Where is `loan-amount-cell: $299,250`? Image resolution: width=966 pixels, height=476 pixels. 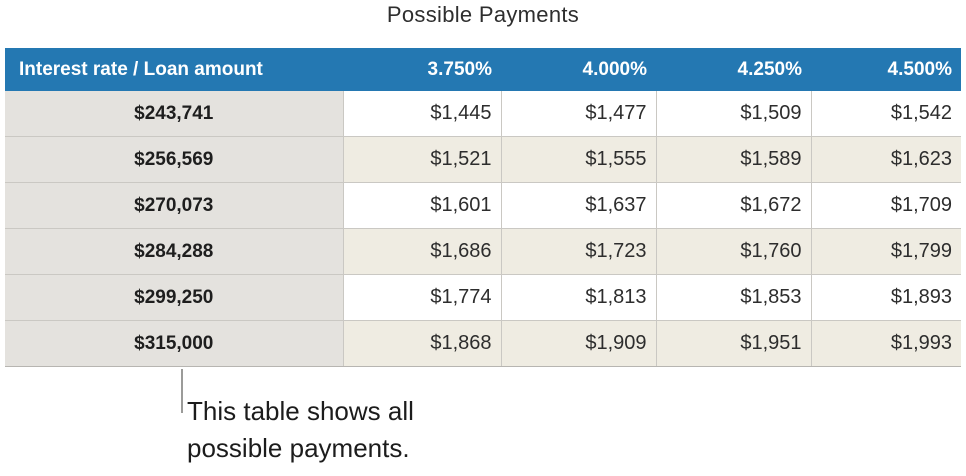
loan-amount-cell: $299,250 is located at coordinates (174, 297).